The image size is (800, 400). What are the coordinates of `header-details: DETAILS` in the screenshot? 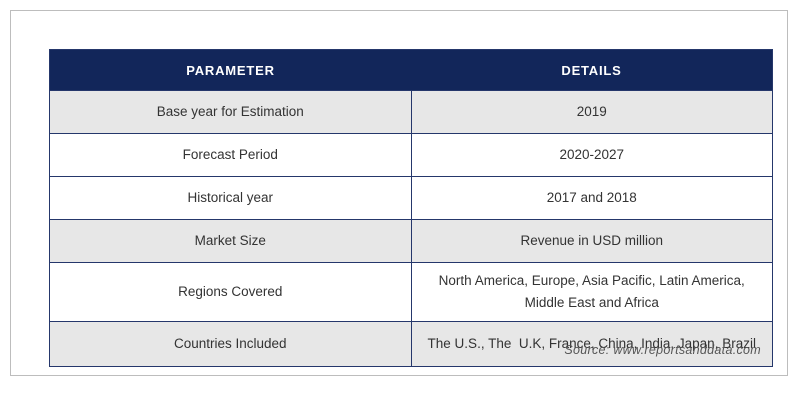 It's located at (591, 70).